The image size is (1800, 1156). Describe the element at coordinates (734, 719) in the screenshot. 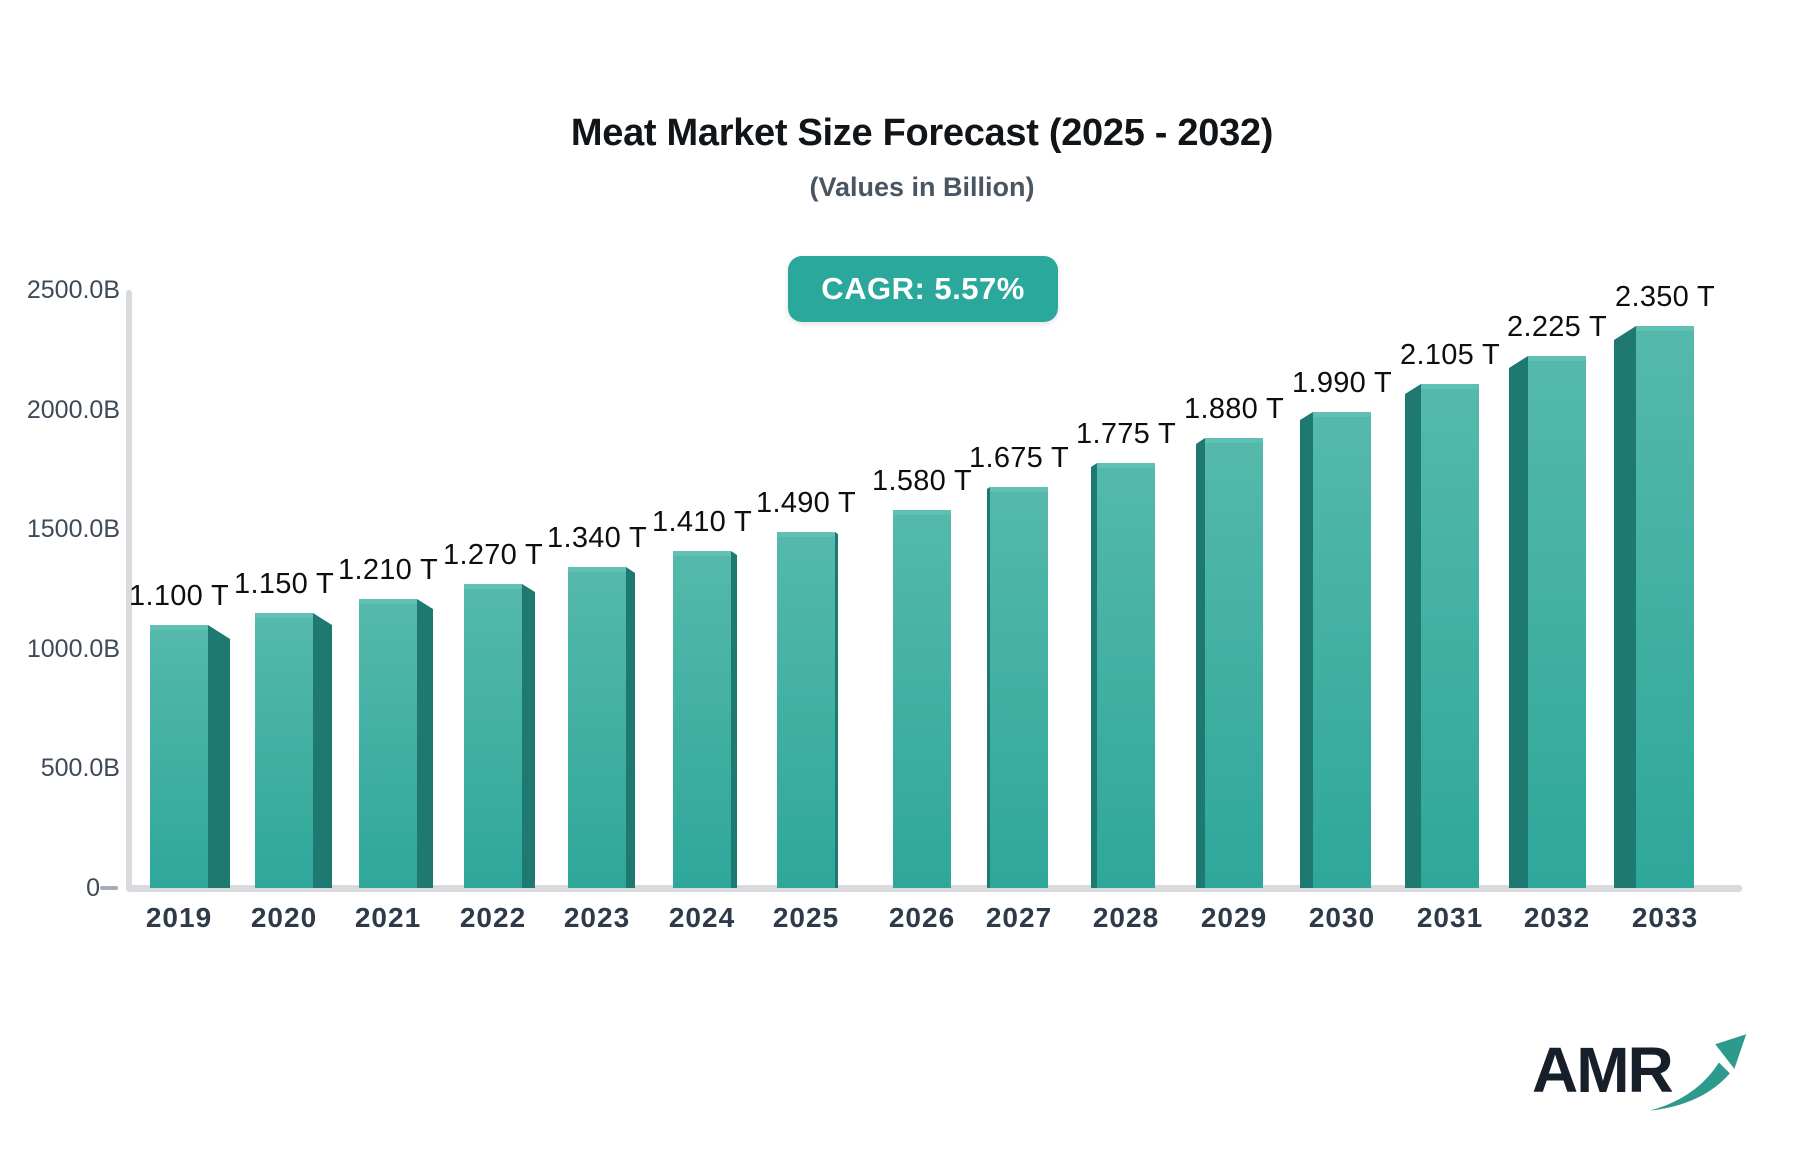

I see `bar-3d-side-2024` at that location.